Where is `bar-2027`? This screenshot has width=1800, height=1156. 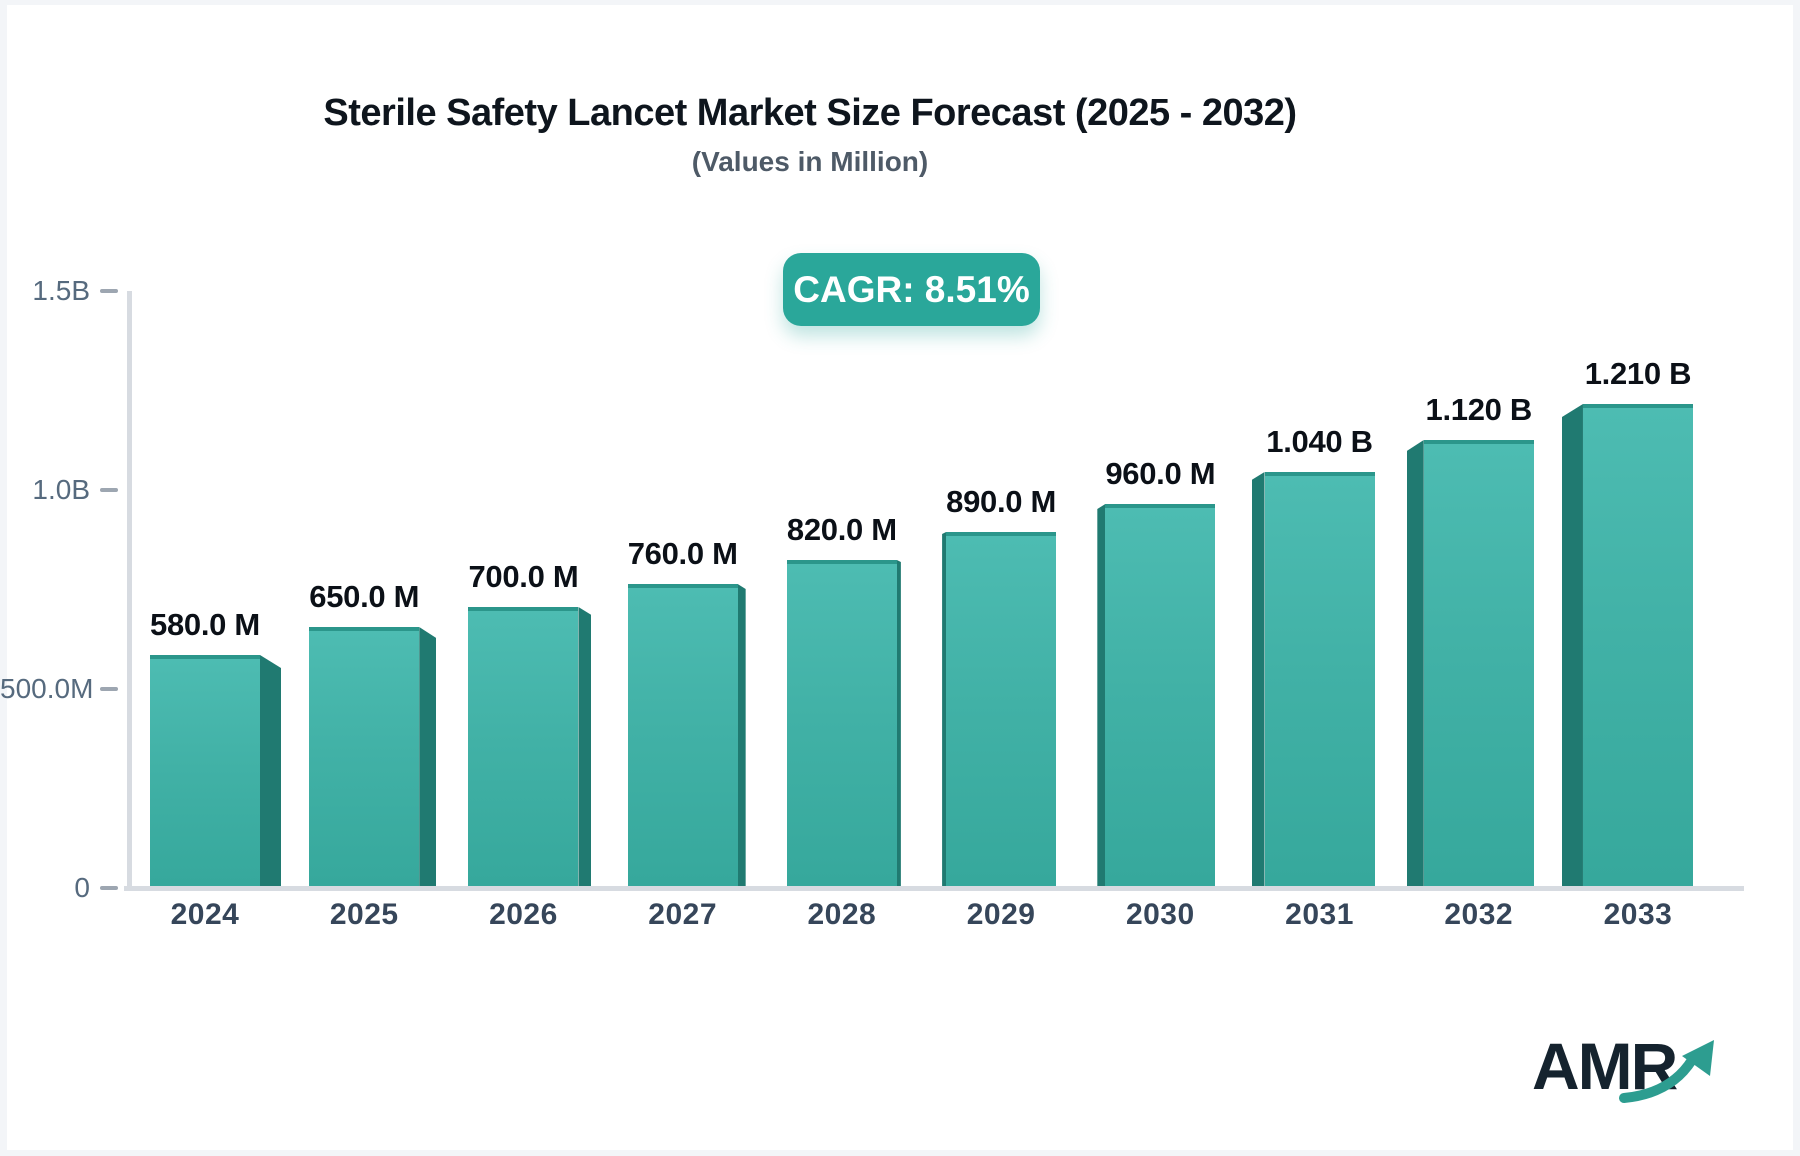 bar-2027 is located at coordinates (682, 735).